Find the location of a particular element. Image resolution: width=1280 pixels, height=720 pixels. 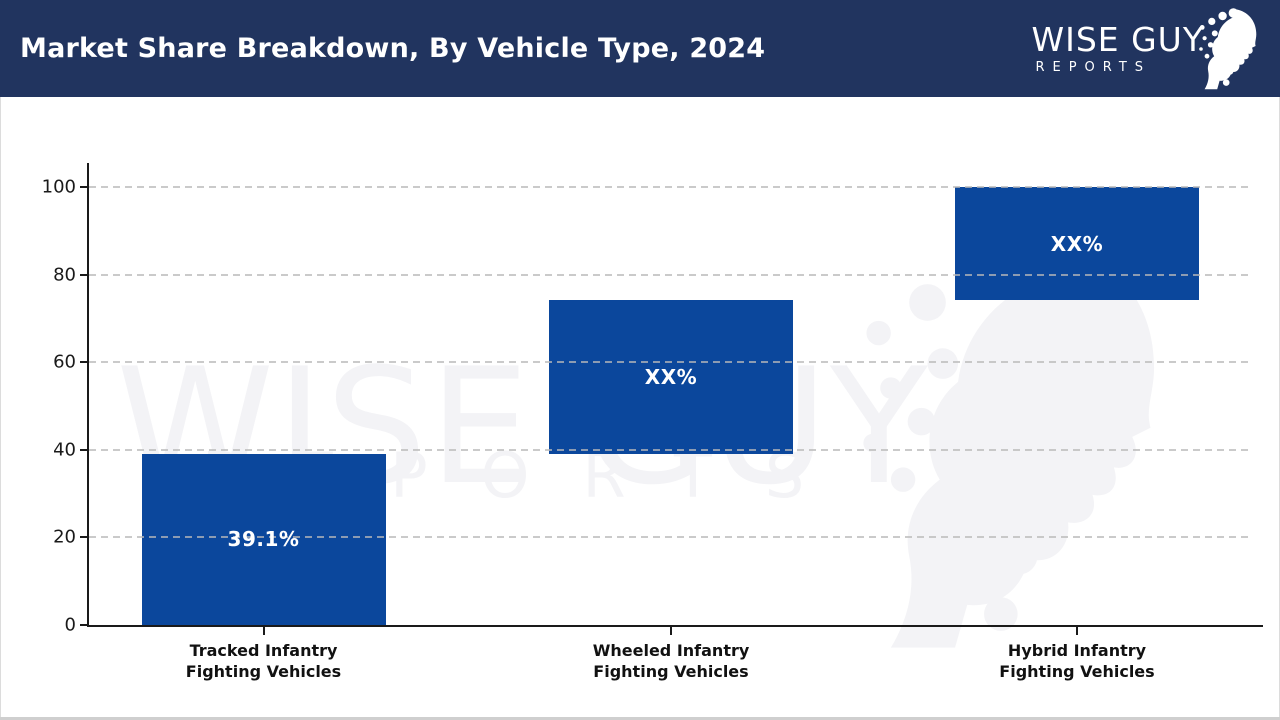

page-border-left is located at coordinates (0, 408).